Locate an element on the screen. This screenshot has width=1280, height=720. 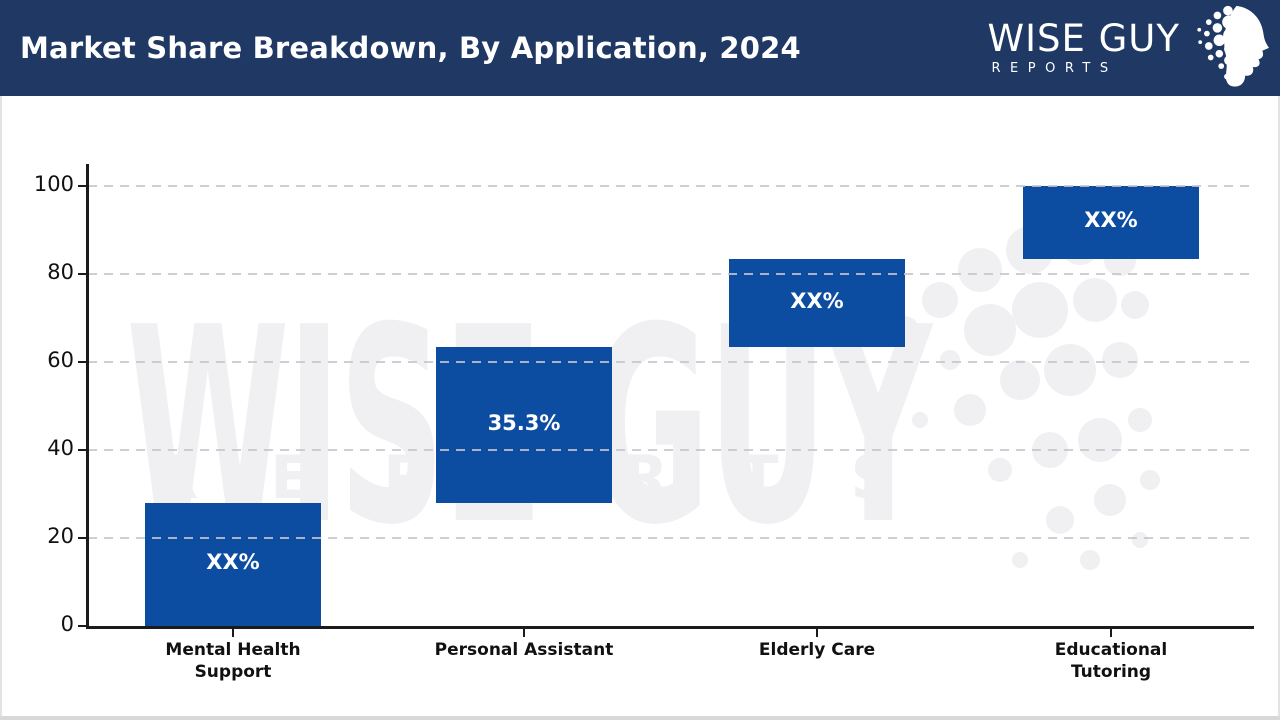
brand-logo-text: WISE GUY REPORTS is located at coordinates (1084, 48).